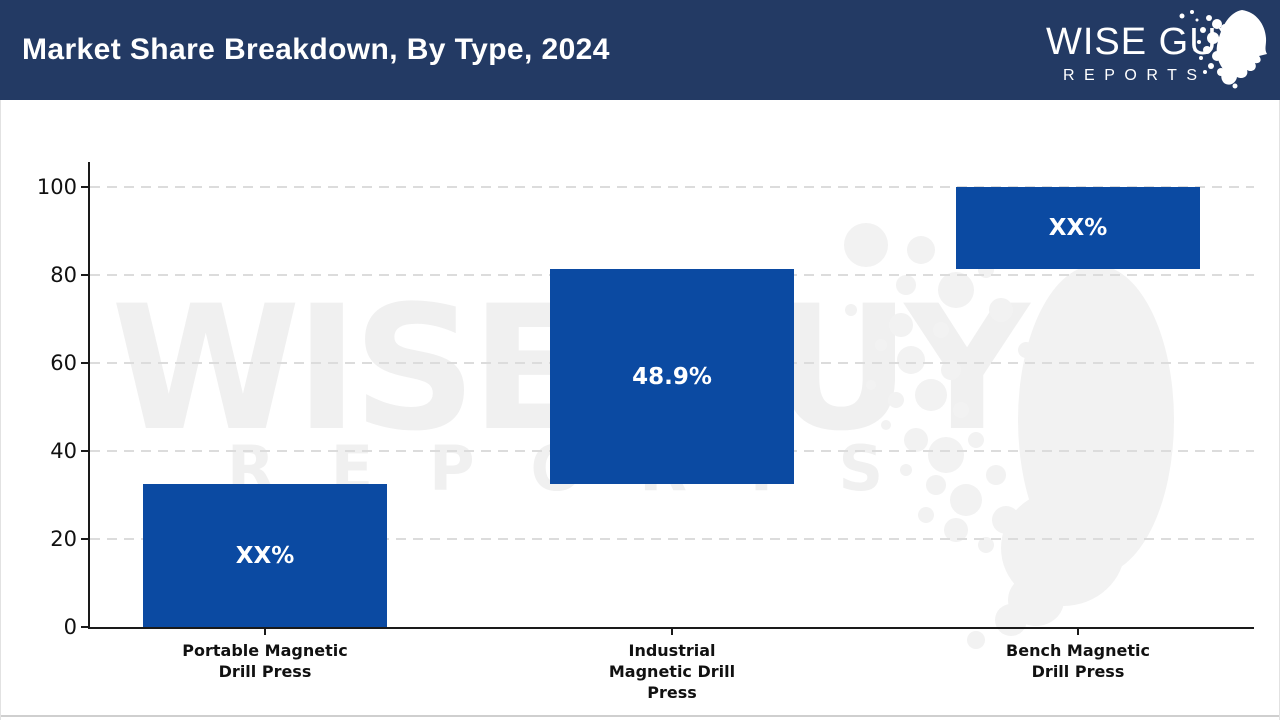  What do you see at coordinates (671, 628) in the screenshot?
I see `x-axis-line` at bounding box center [671, 628].